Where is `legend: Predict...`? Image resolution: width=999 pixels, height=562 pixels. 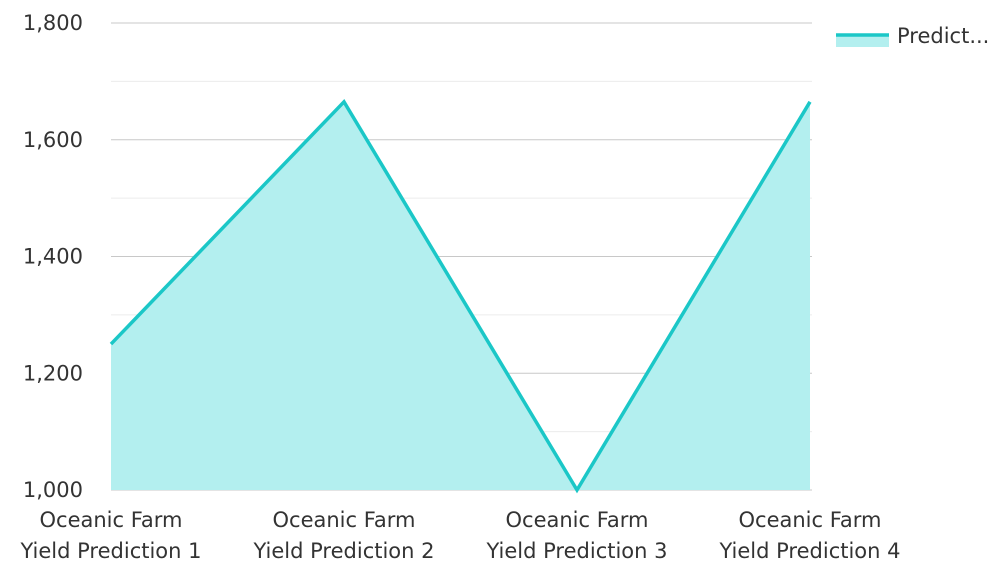 legend: Predict... is located at coordinates (912, 36).